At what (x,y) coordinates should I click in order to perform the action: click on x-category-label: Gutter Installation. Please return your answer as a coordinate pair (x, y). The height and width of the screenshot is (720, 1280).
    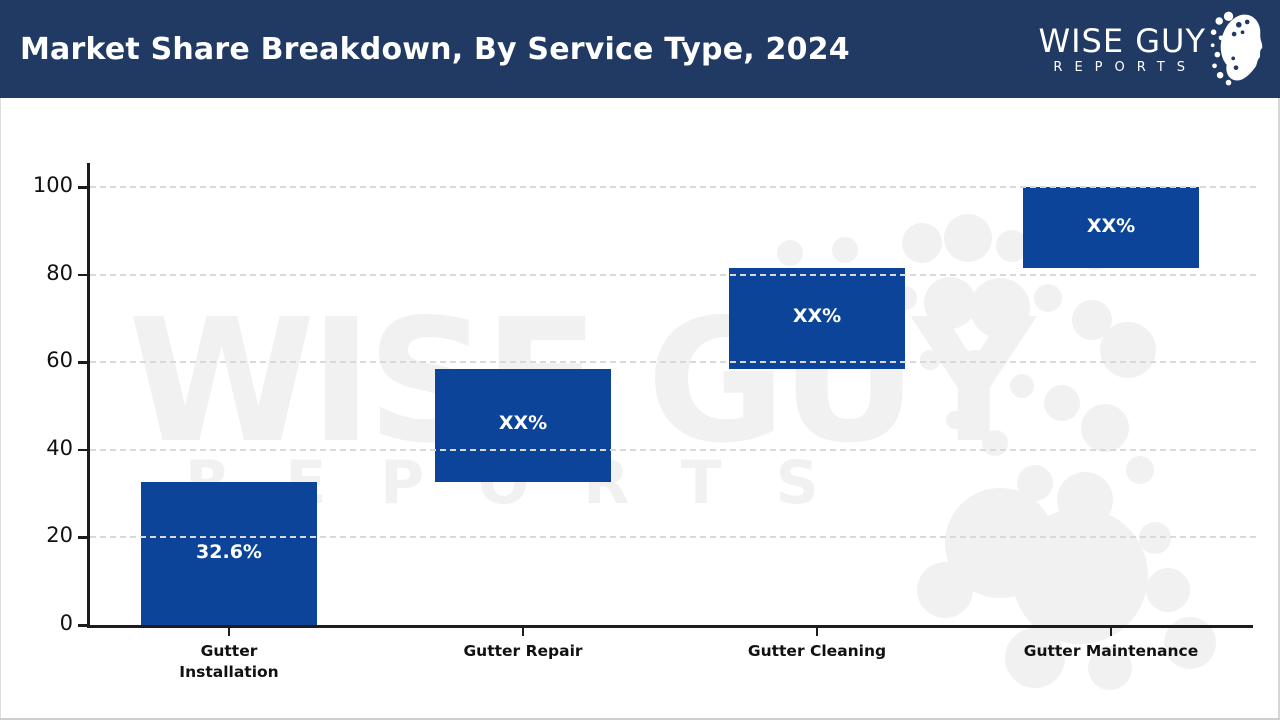
    Looking at the image, I should click on (229, 661).